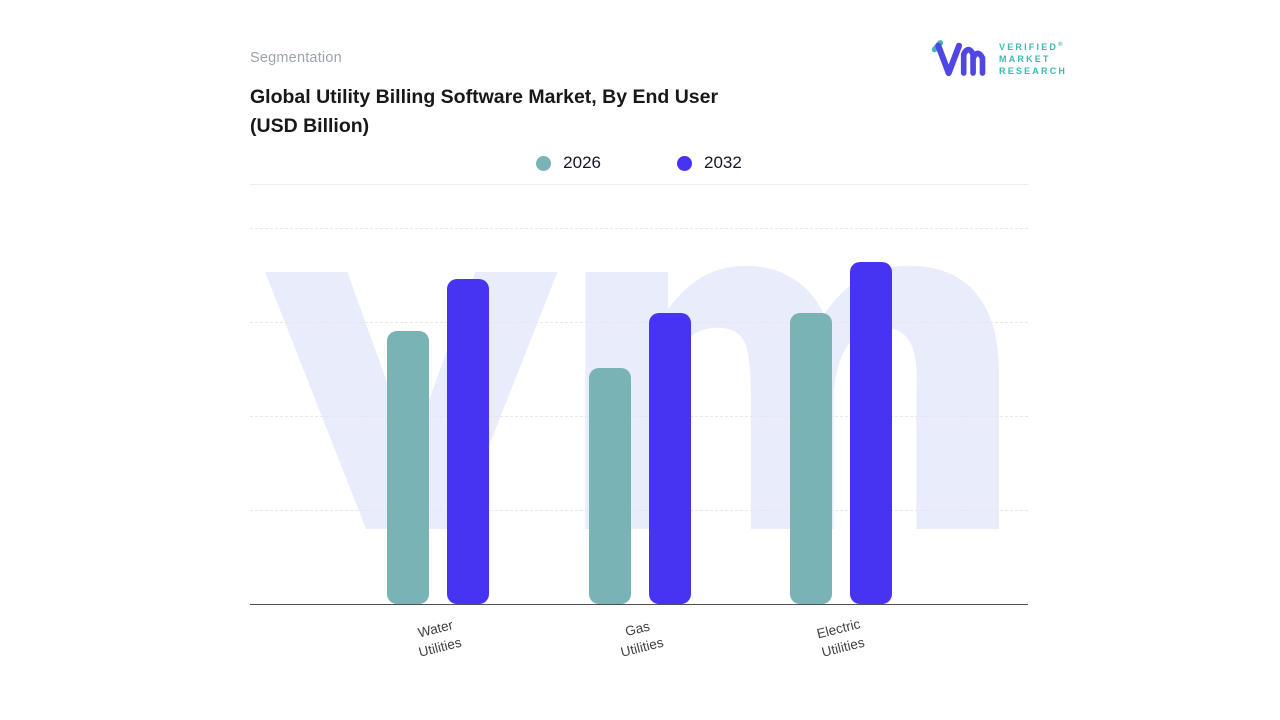 This screenshot has height=720, width=1280. I want to click on brand-line-market: MARKET, so click(1025, 58).